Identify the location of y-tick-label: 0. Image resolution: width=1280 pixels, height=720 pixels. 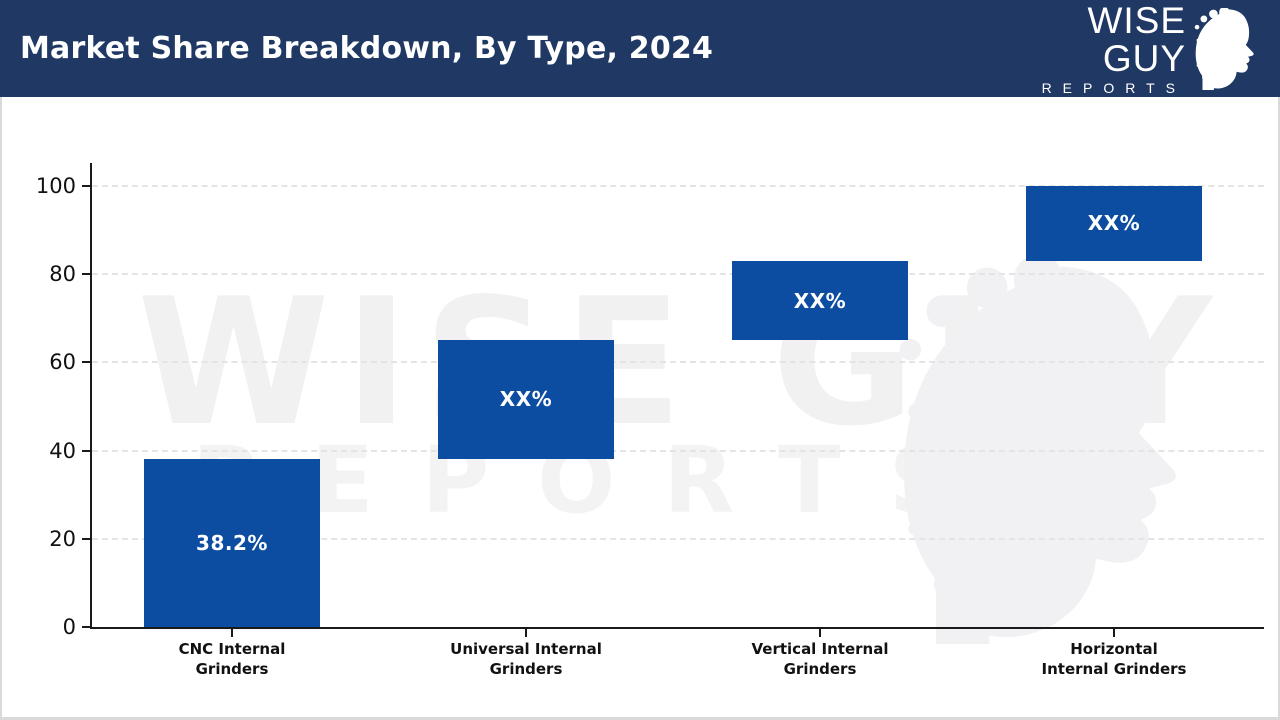
(69, 627).